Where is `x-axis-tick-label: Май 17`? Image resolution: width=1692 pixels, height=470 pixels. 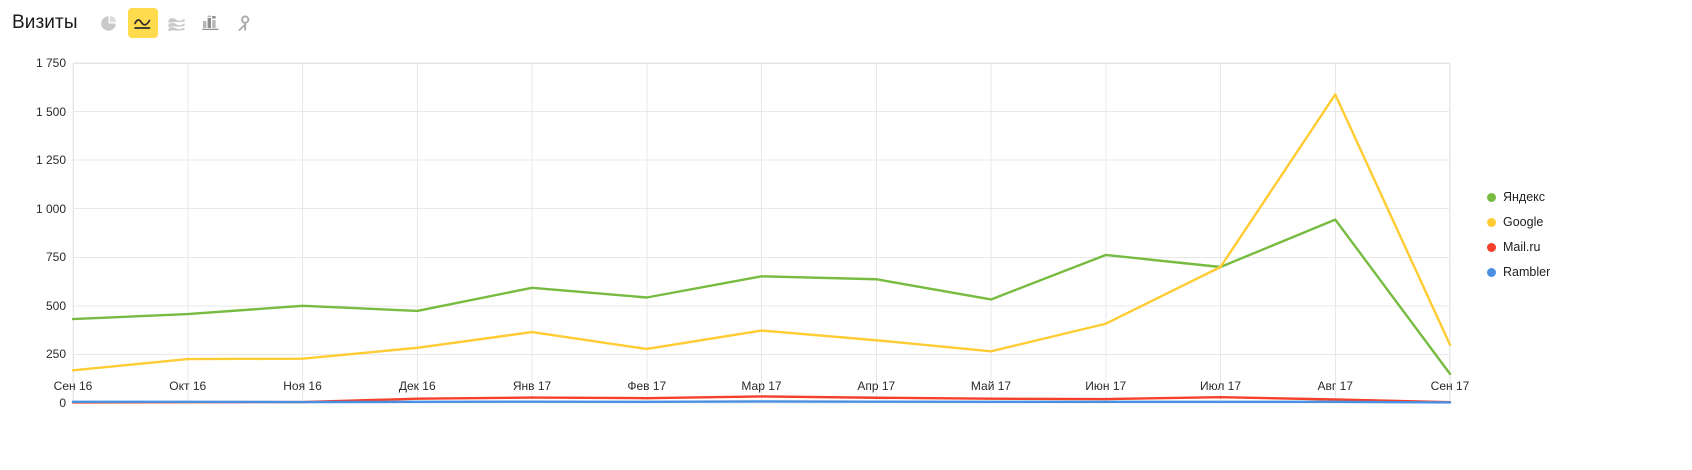
x-axis-tick-label: Май 17 is located at coordinates (991, 386).